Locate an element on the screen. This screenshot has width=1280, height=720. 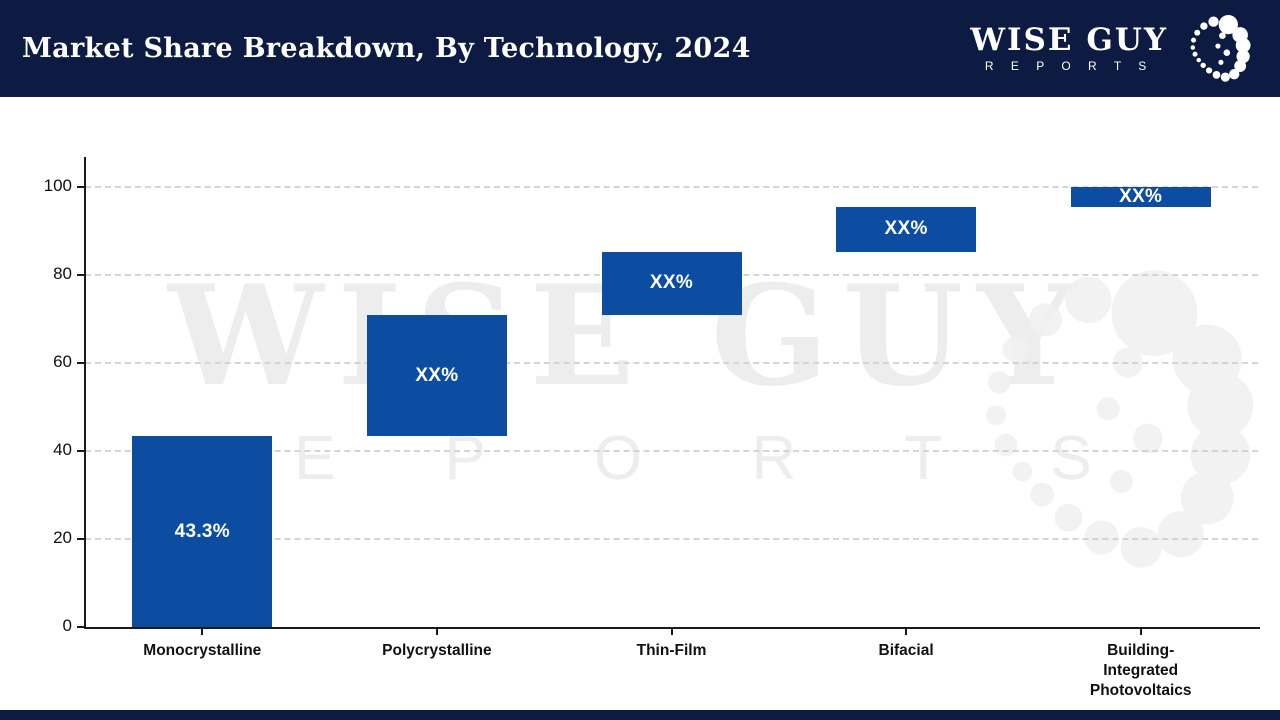
watermark-head-icon is located at coordinates (1120, 419).